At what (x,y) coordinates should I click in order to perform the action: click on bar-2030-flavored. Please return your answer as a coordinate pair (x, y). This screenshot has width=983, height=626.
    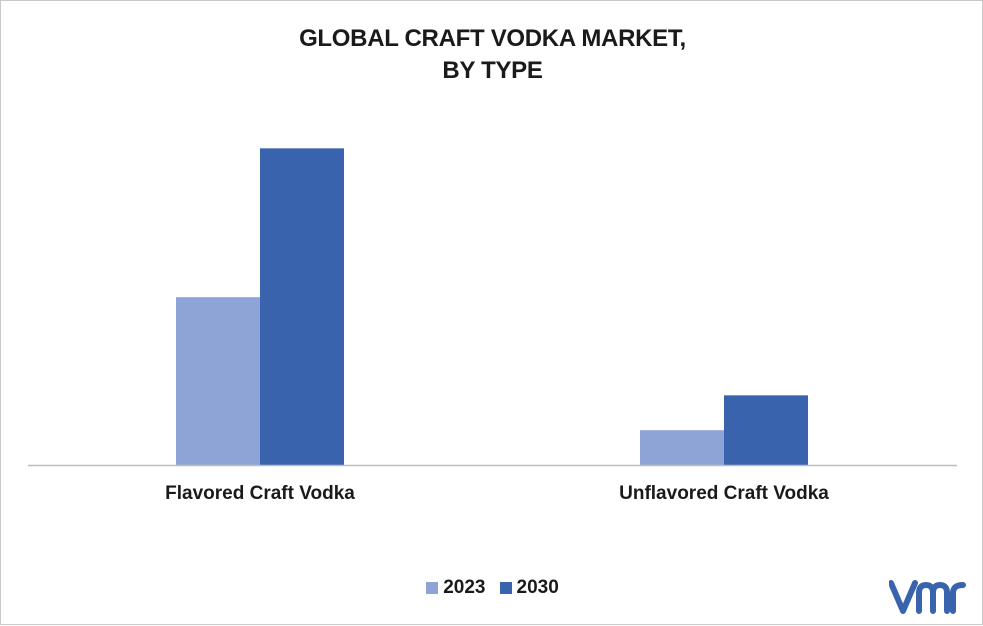
    Looking at the image, I should click on (302, 307).